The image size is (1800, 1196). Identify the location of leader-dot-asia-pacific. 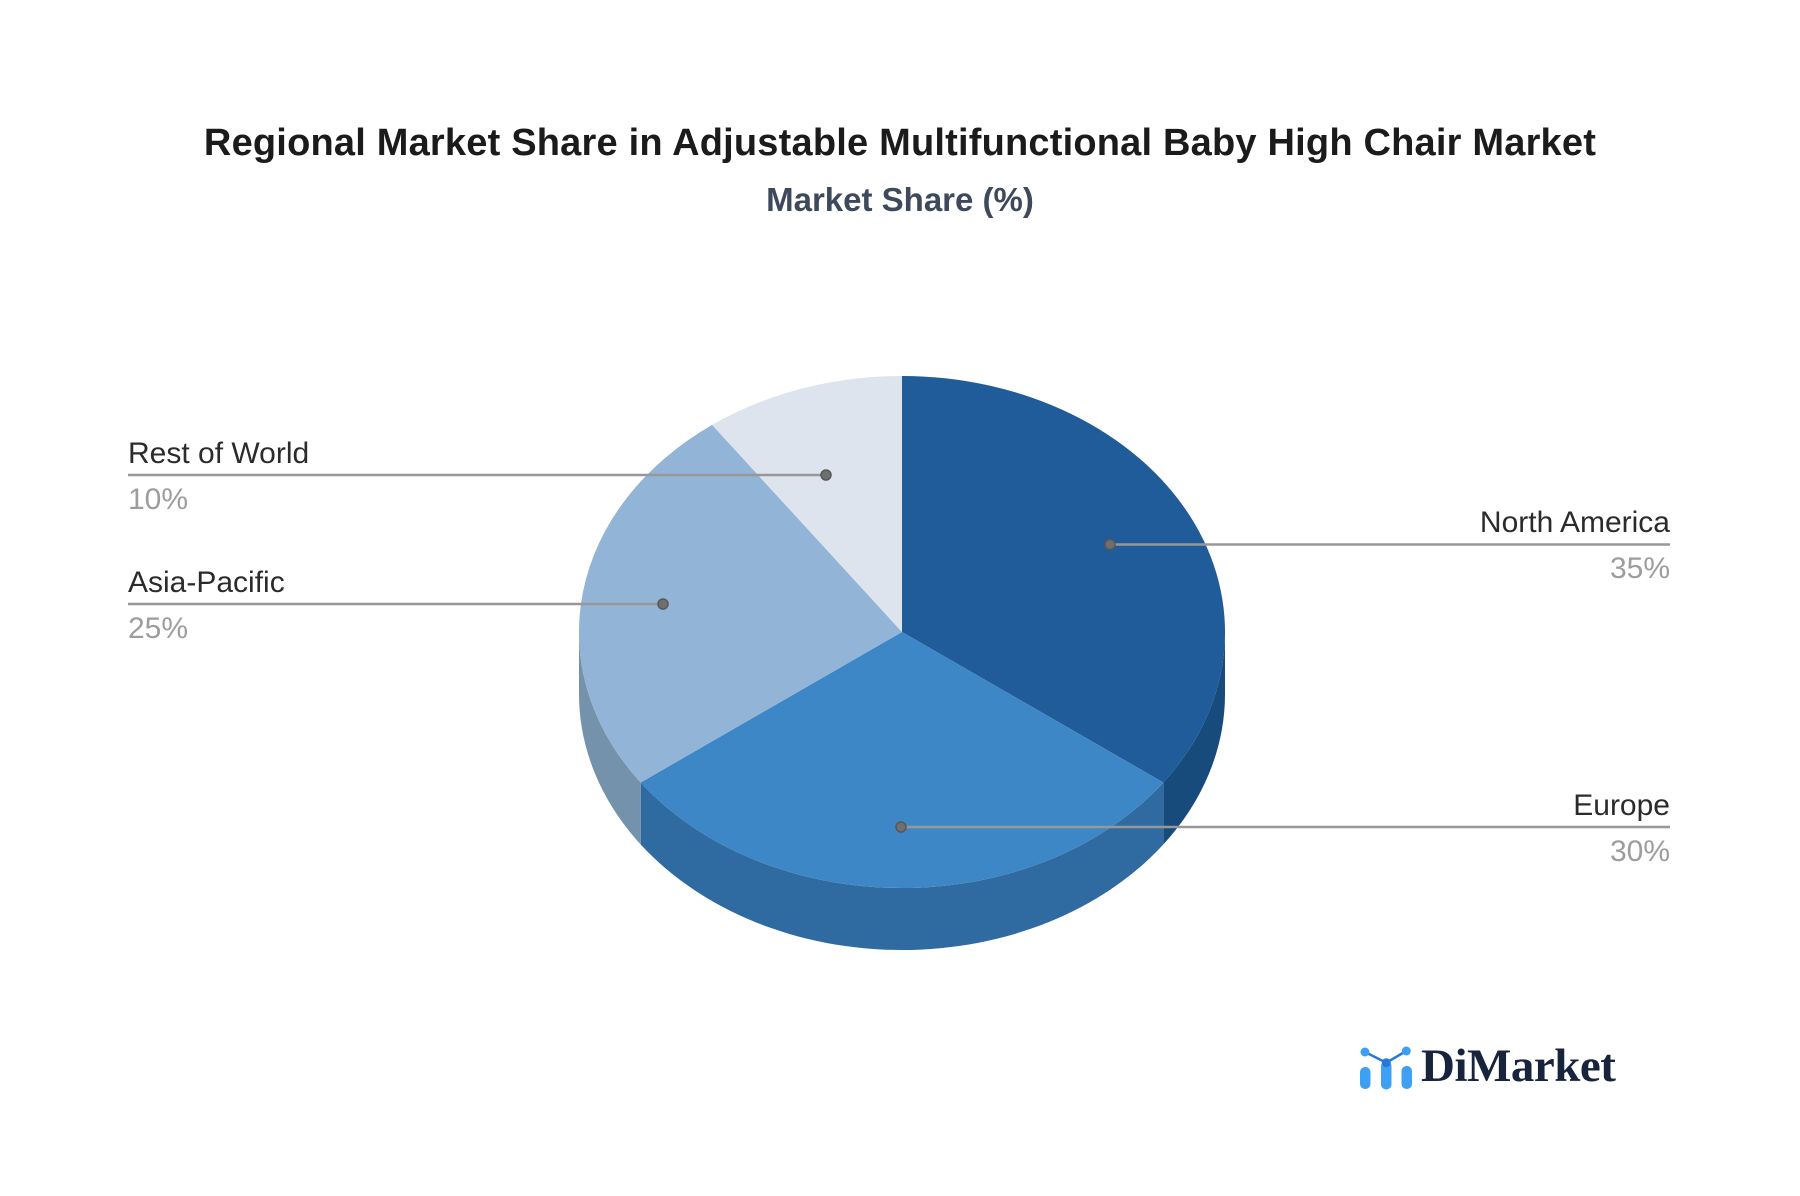
(663, 604).